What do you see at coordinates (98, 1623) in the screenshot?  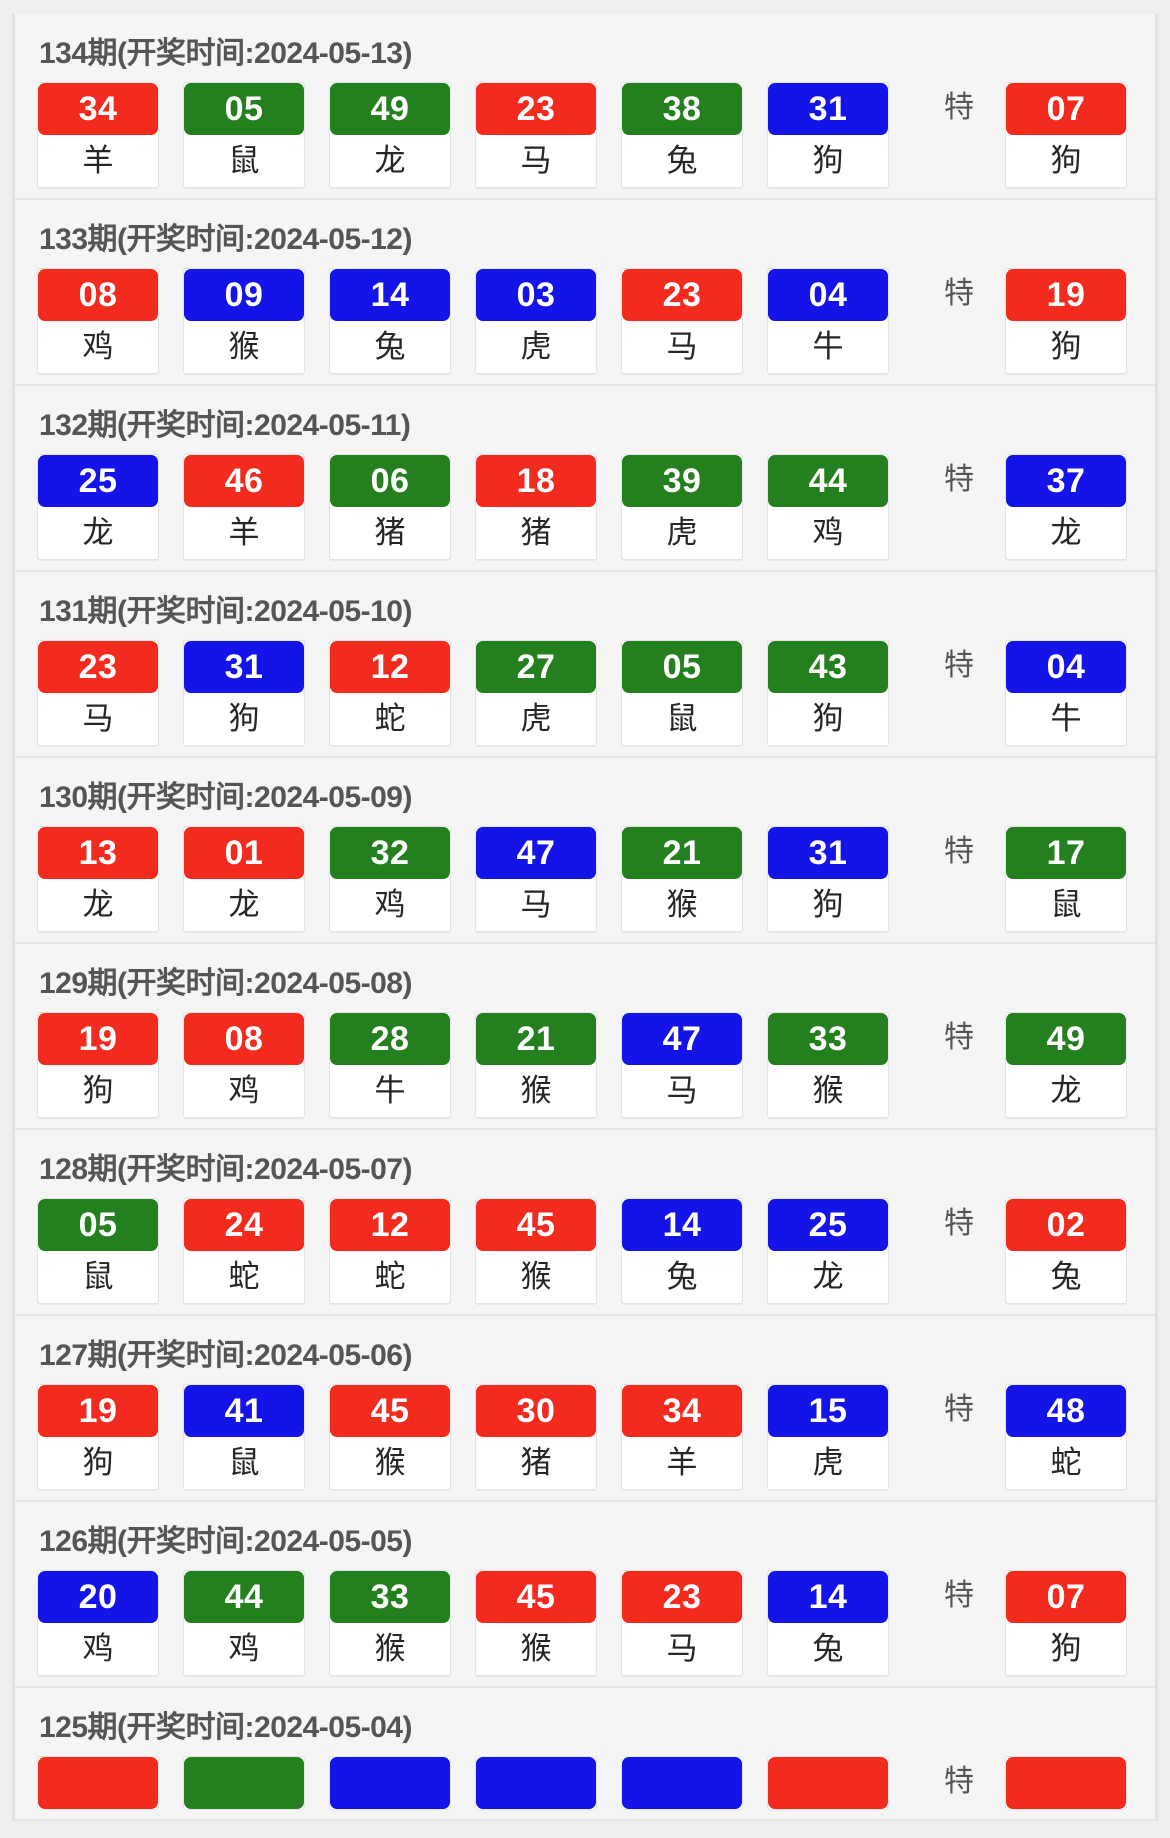 I see `ball-cell: 20 鸡` at bounding box center [98, 1623].